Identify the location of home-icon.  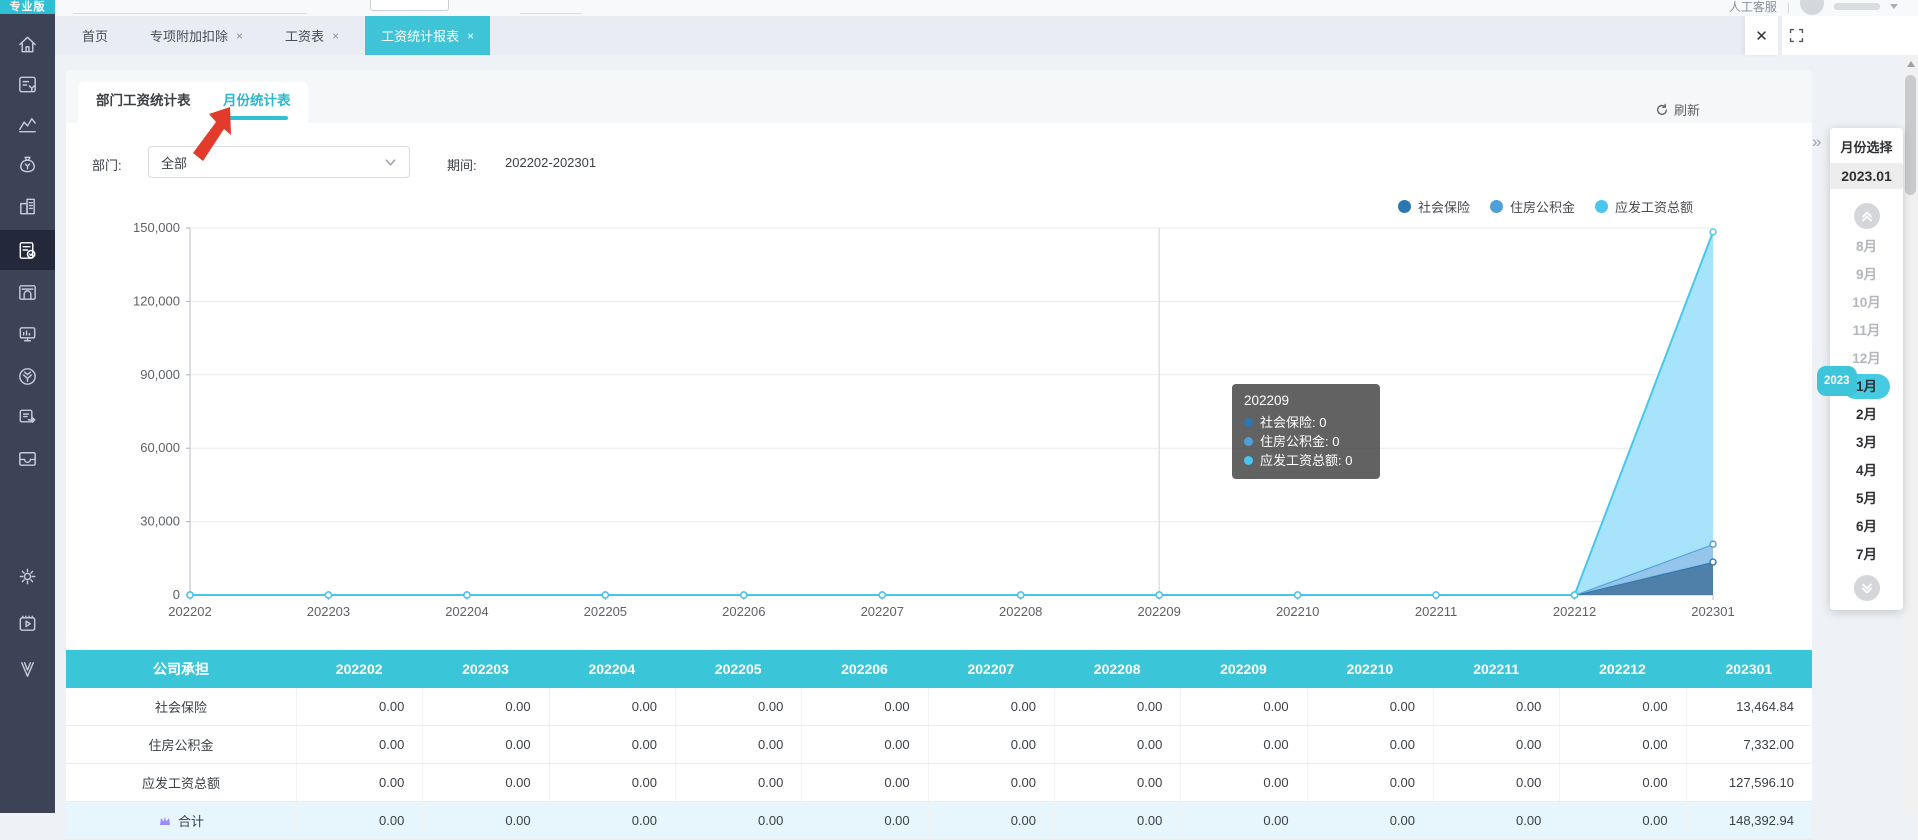
(27, 44).